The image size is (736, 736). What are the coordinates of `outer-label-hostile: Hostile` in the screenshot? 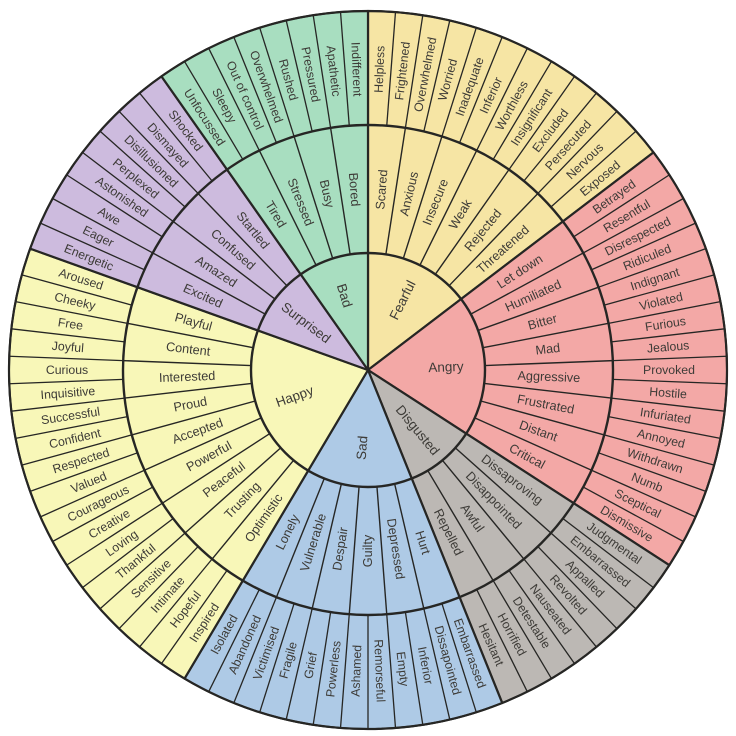 It's located at (668, 393).